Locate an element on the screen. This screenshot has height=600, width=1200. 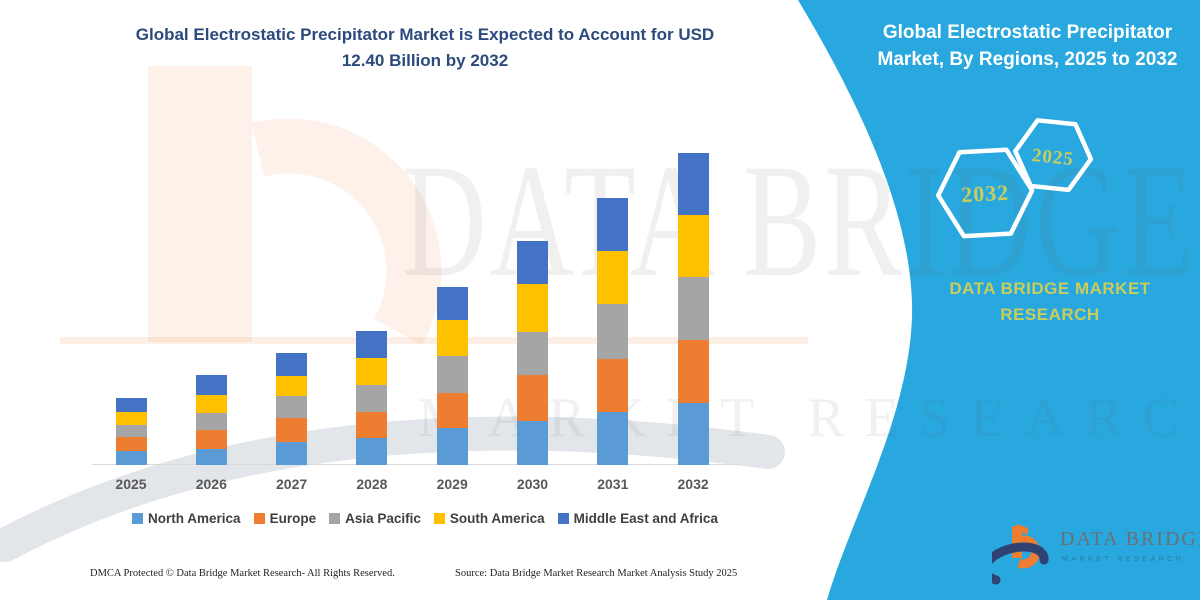
legend-swatch-middle-east-and-africa is located at coordinates (563, 518).